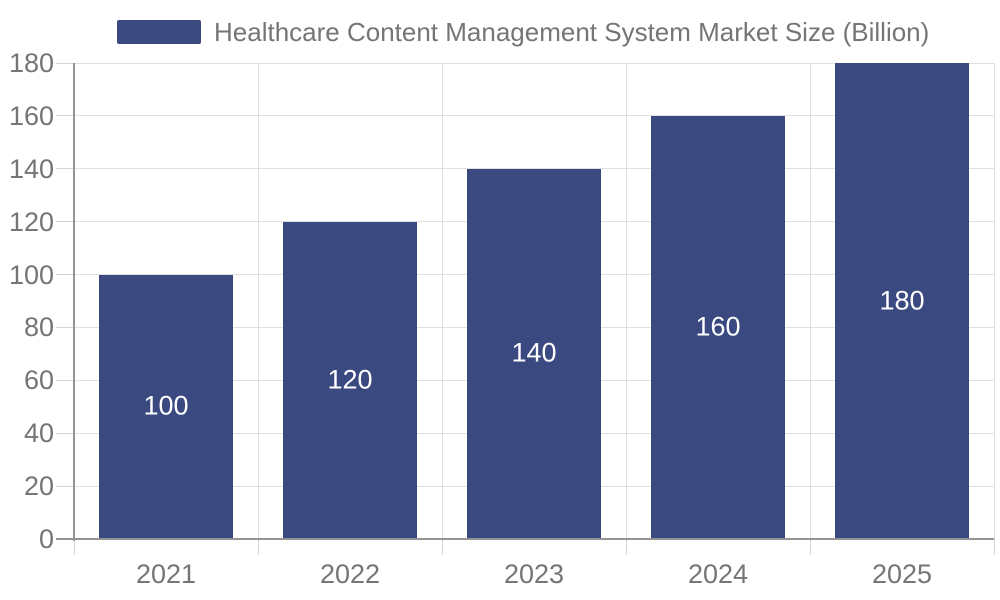  I want to click on x-tick-label: 2023, so click(534, 574).